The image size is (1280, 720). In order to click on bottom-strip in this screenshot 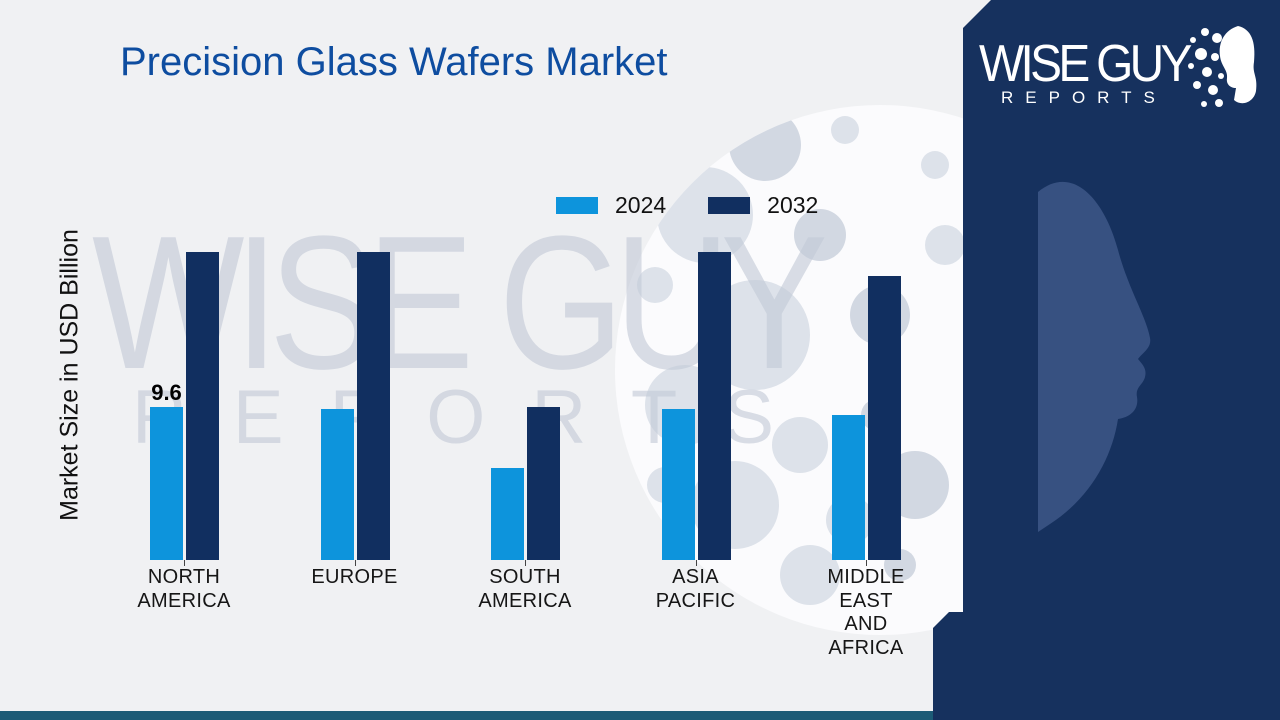, I will do `click(640, 715)`.